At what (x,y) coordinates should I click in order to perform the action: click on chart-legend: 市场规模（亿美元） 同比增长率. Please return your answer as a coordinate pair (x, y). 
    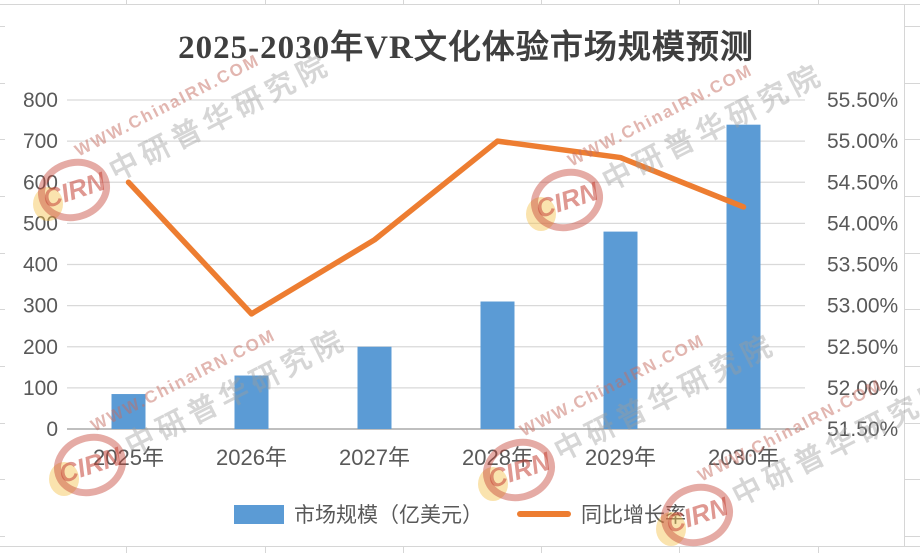
    Looking at the image, I should click on (460, 514).